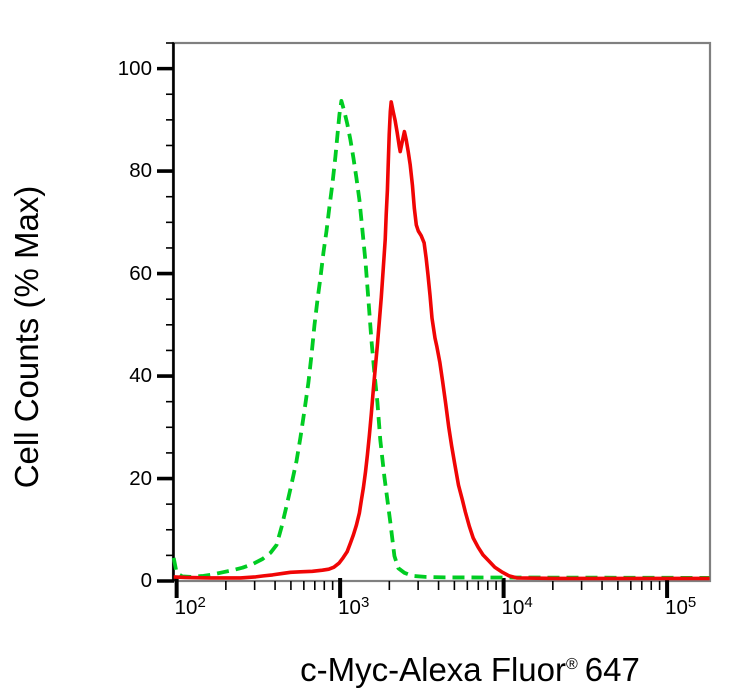 Image resolution: width=748 pixels, height=697 pixels. Describe the element at coordinates (612, 669) in the screenshot. I see `x-axis-title-suffix: 647` at that location.